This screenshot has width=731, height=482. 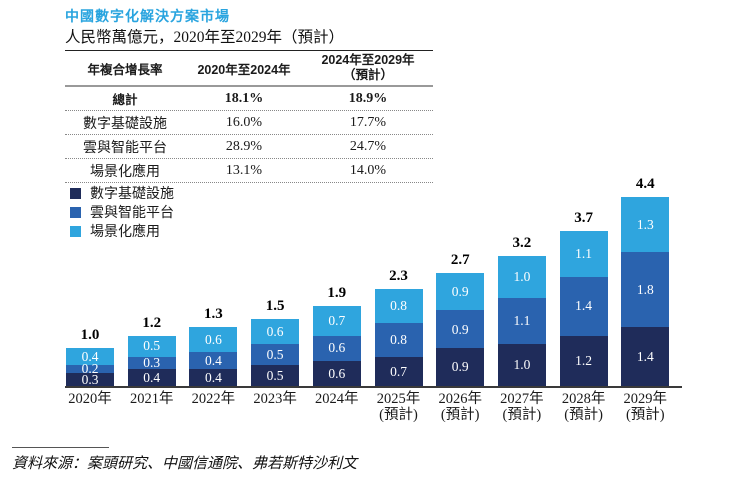 What do you see at coordinates (275, 305) in the screenshot?
I see `bar-total-label: 1.5` at bounding box center [275, 305].